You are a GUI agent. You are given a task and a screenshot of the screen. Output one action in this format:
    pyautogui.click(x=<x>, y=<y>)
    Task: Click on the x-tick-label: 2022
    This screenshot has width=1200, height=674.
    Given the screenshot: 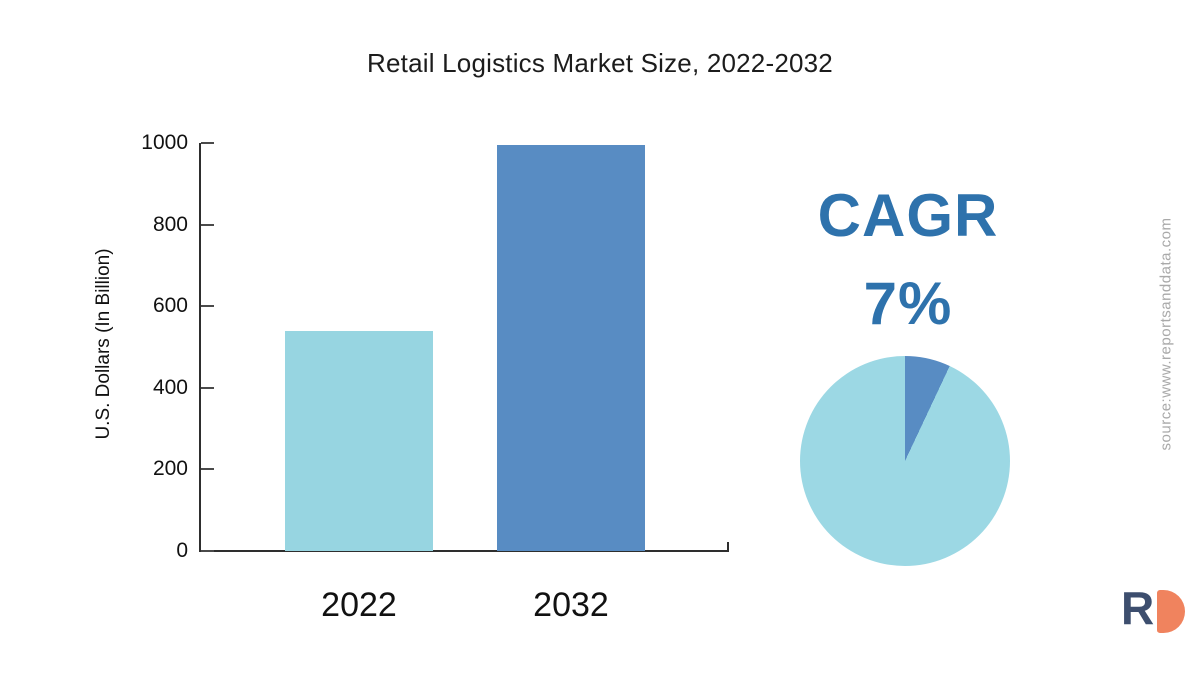 What is the action you would take?
    pyautogui.click(x=359, y=605)
    